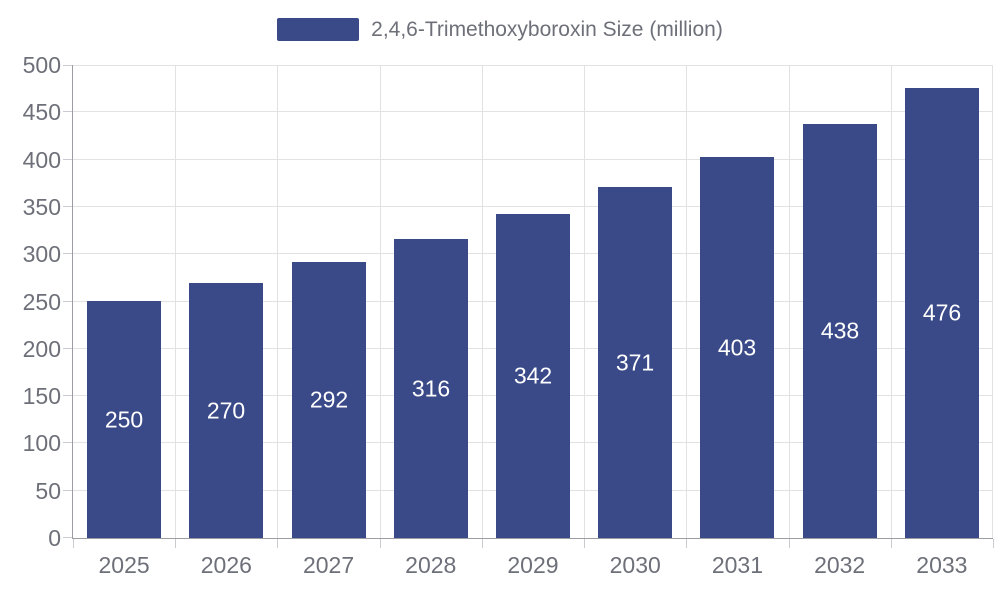  Describe the element at coordinates (942, 565) in the screenshot. I see `x-axis-label: 2033` at that location.